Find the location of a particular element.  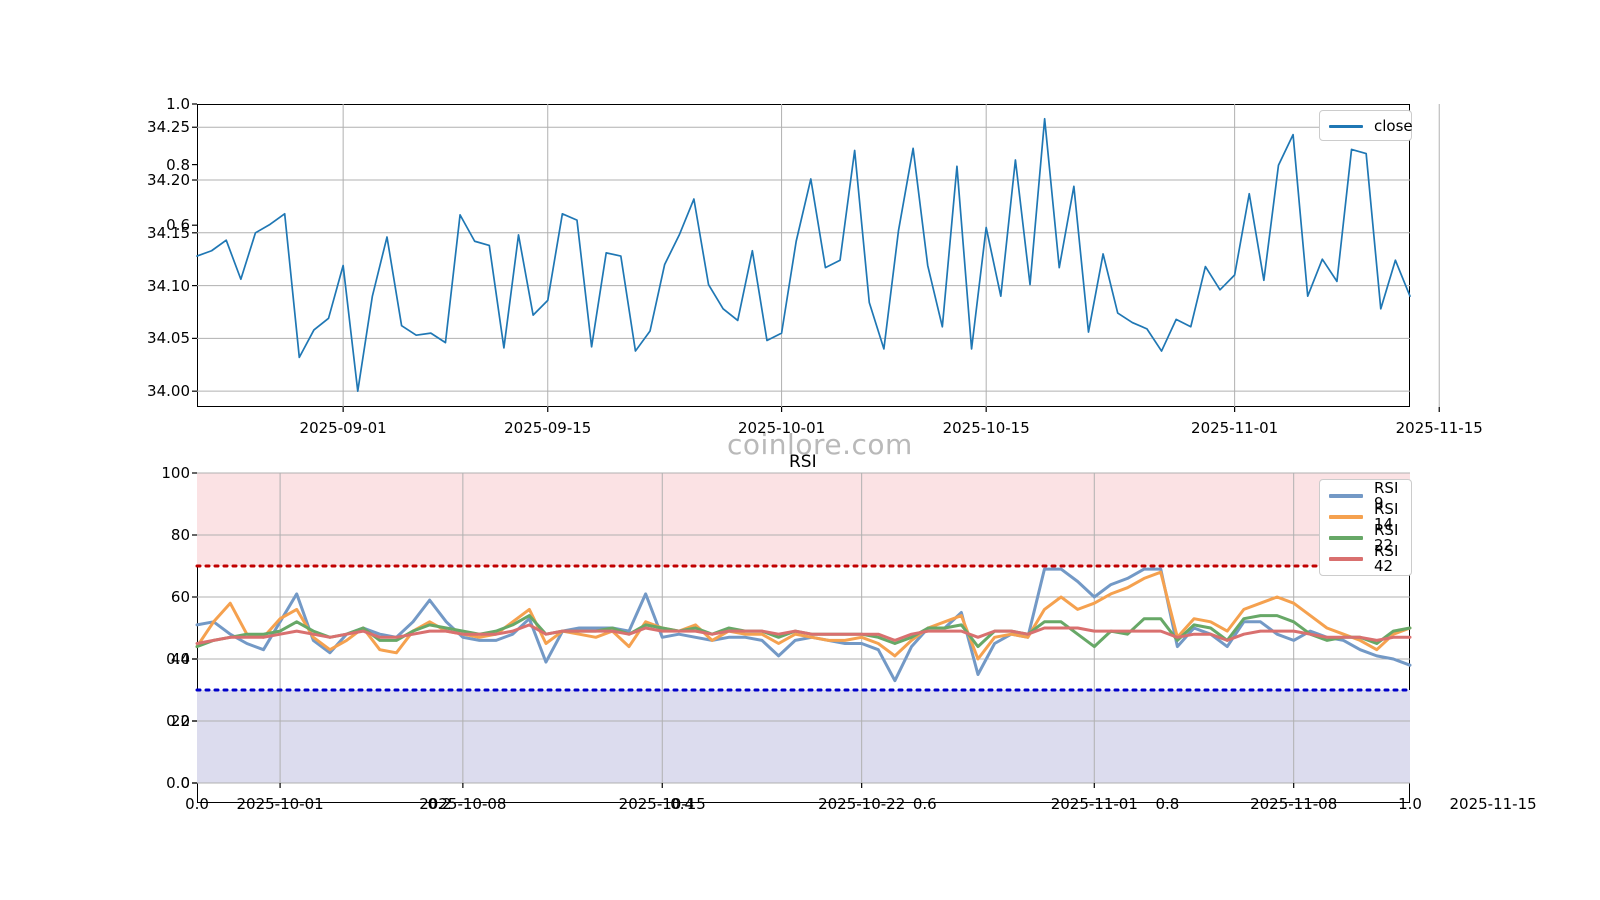

price-y-tick-label: 34.15 is located at coordinates (168, 232).